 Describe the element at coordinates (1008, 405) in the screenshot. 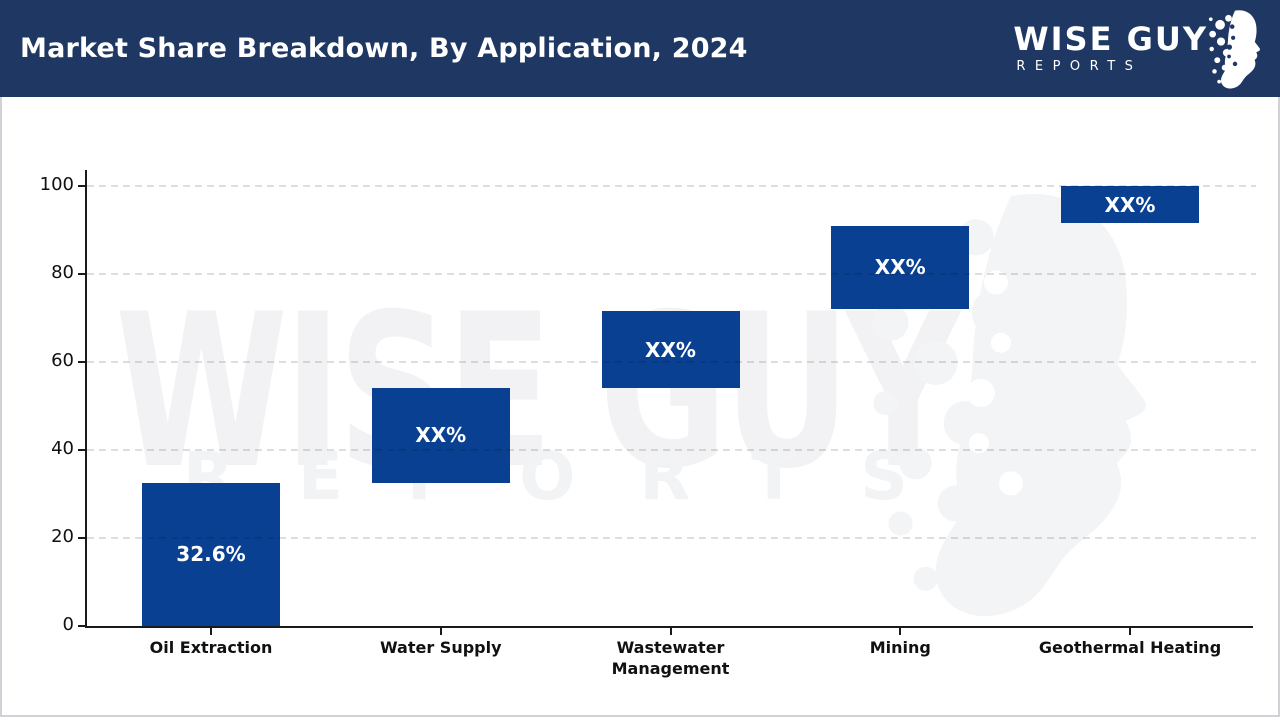

I see `watermark-head-icon` at that location.